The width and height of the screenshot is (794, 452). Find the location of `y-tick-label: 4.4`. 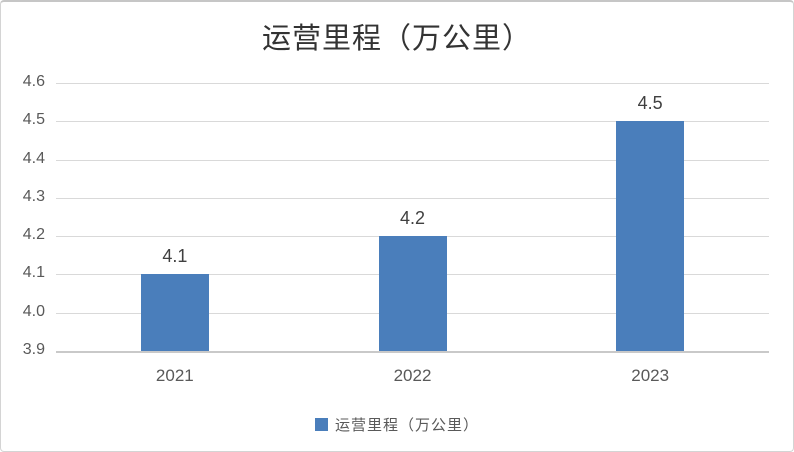

y-tick-label: 4.4 is located at coordinates (33, 158).